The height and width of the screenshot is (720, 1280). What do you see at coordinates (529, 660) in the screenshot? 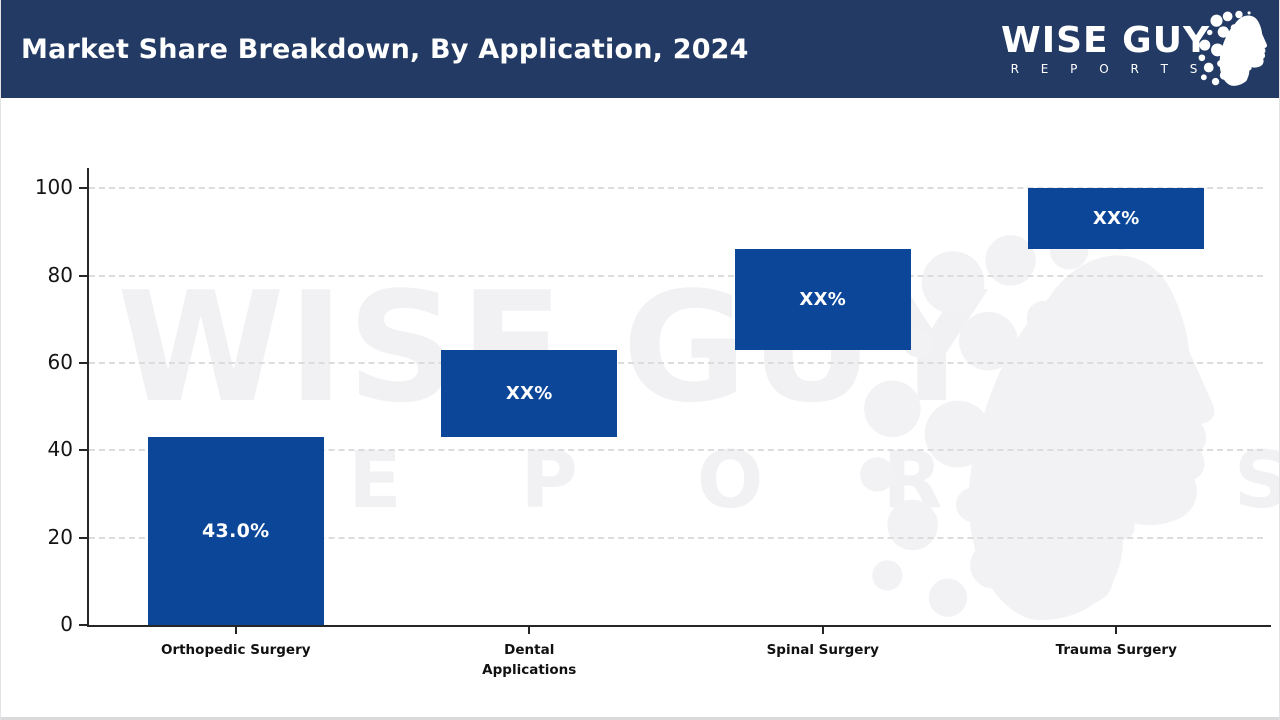
I see `x-tick-label: Dental Applications` at bounding box center [529, 660].